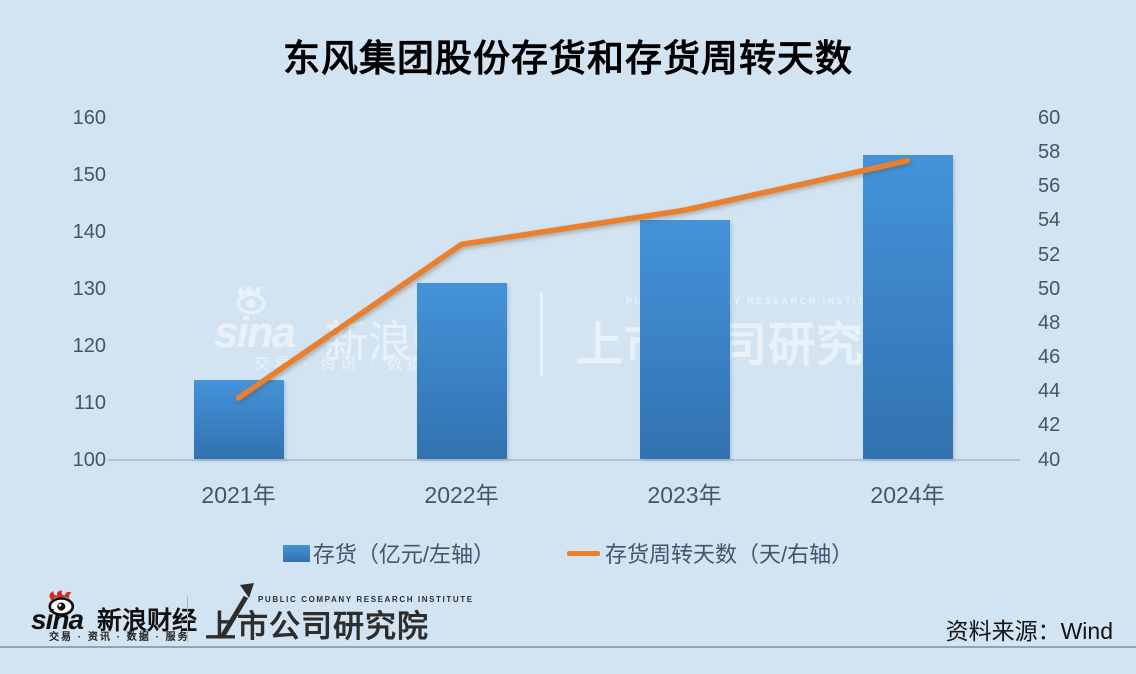  What do you see at coordinates (89, 118) in the screenshot?
I see `left-axis-tick-160: 160` at bounding box center [89, 118].